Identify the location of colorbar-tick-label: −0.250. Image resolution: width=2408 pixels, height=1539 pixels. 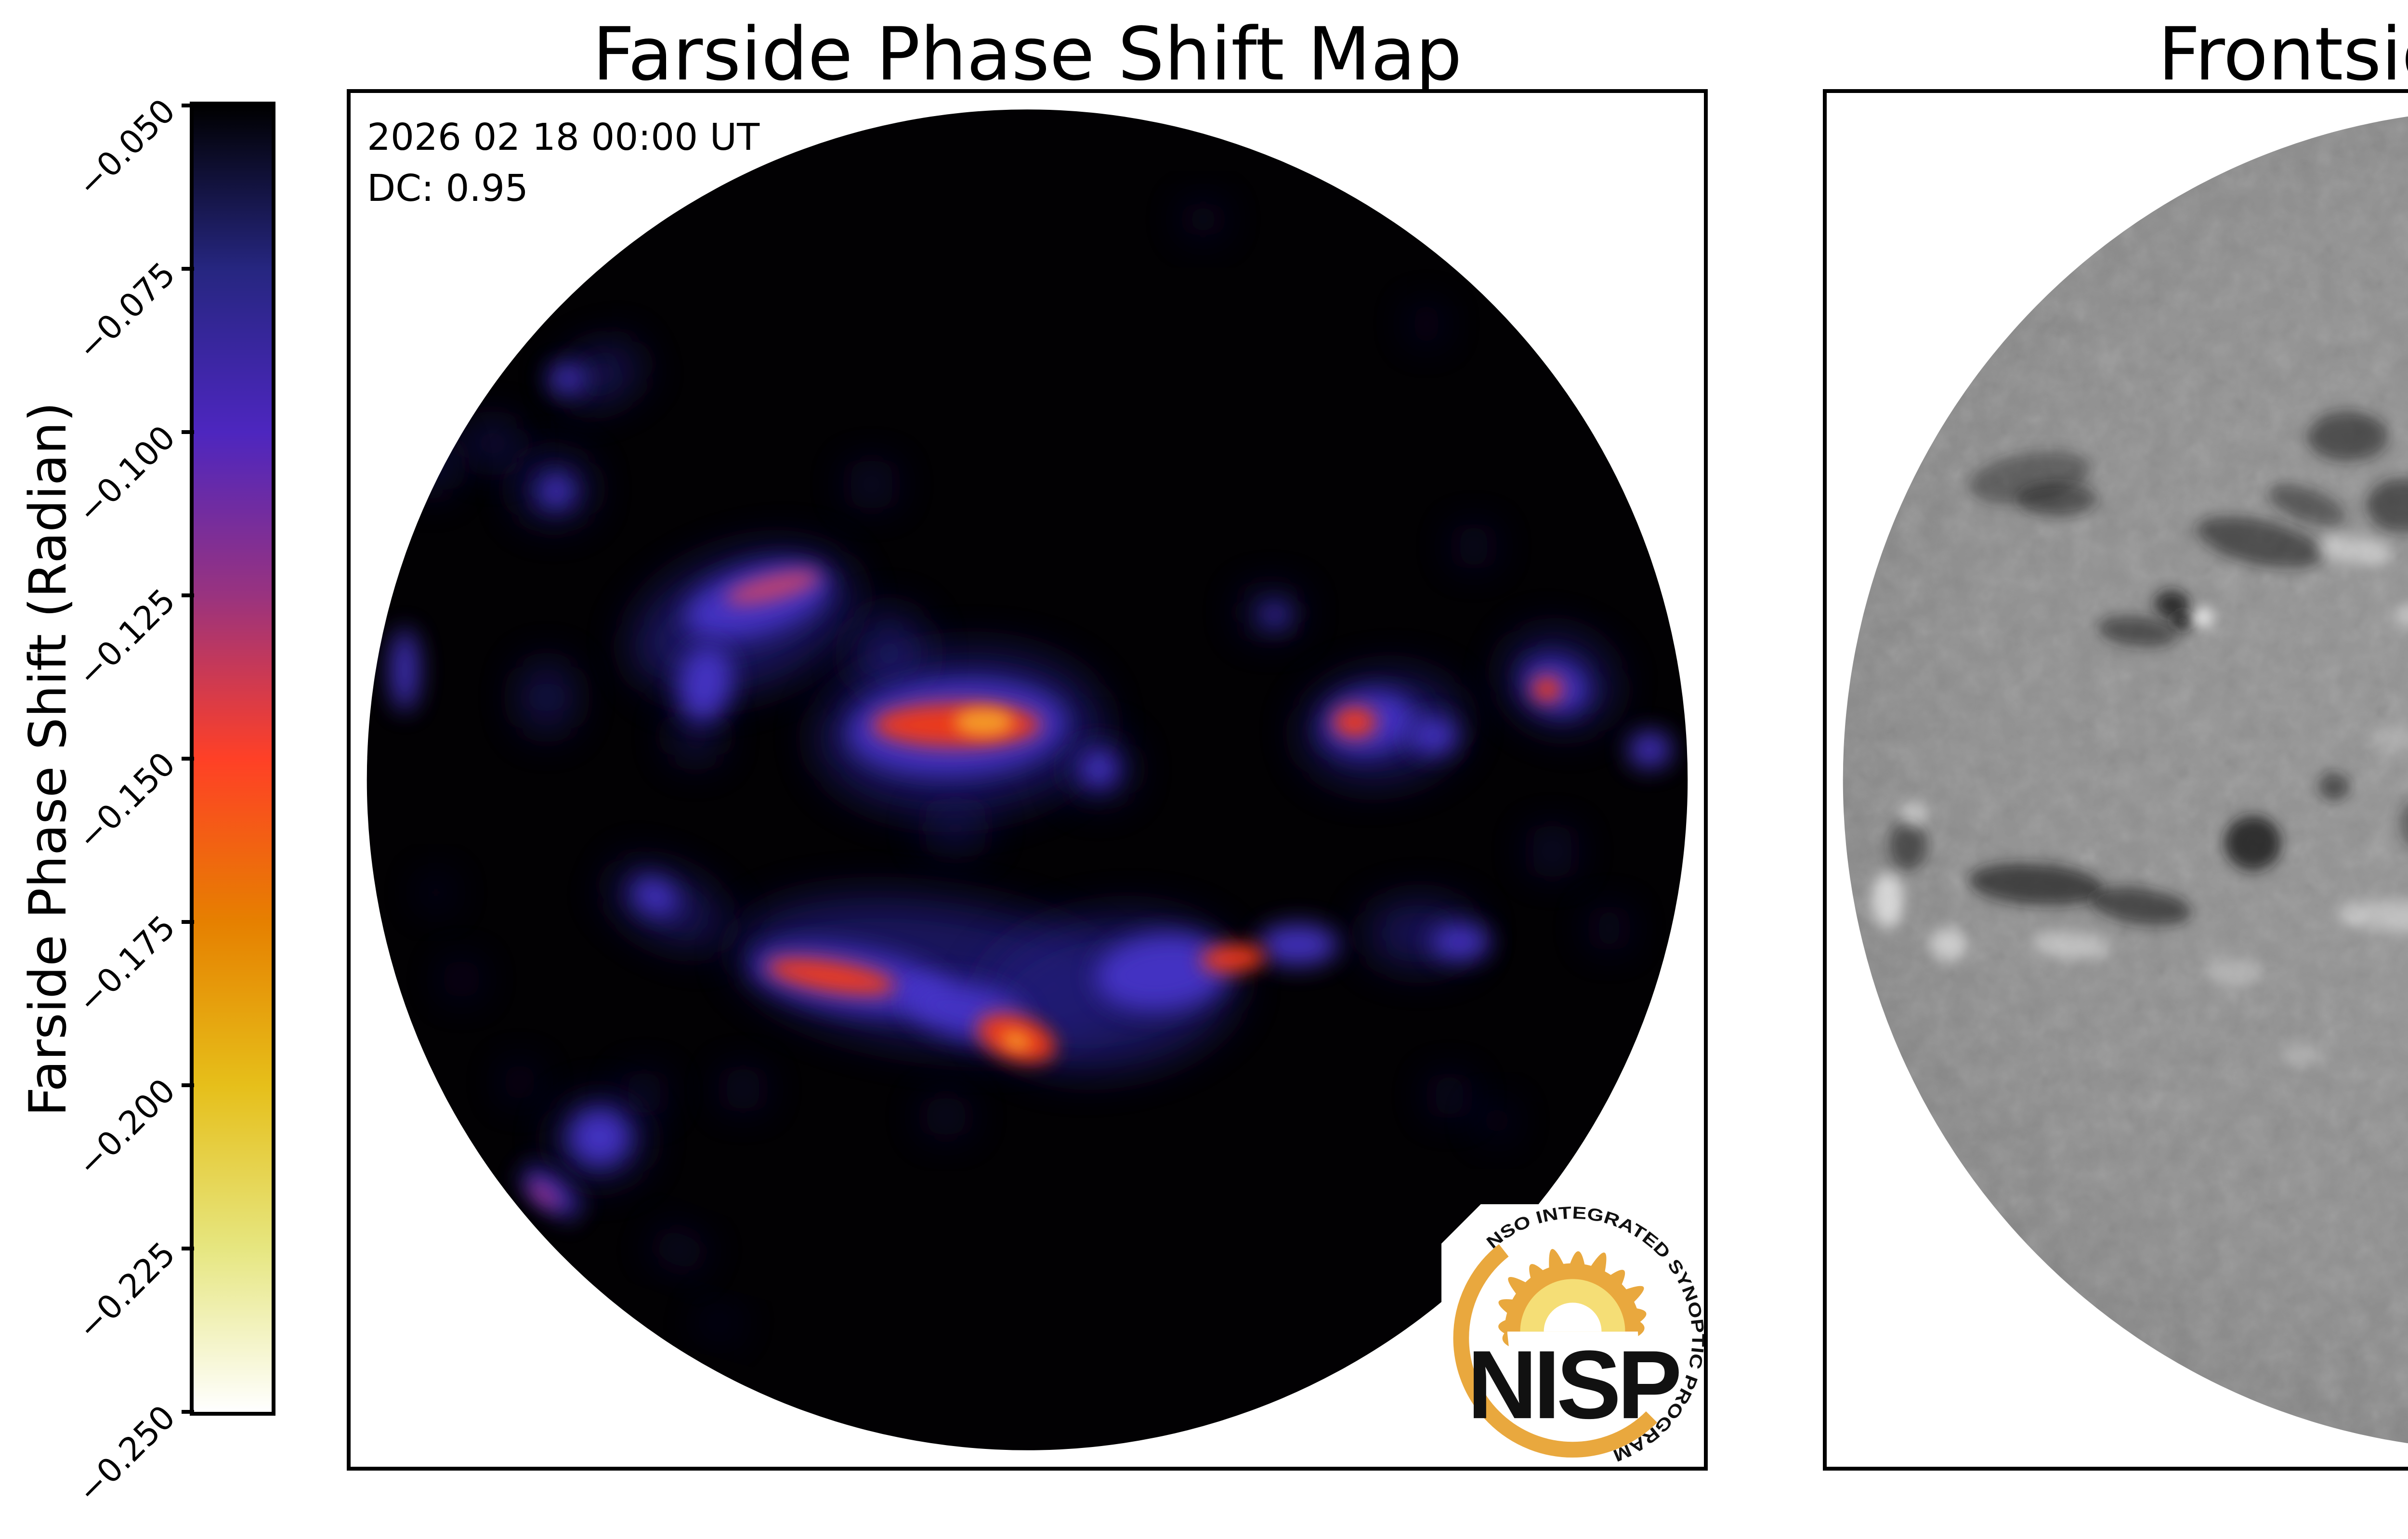
(126, 1454).